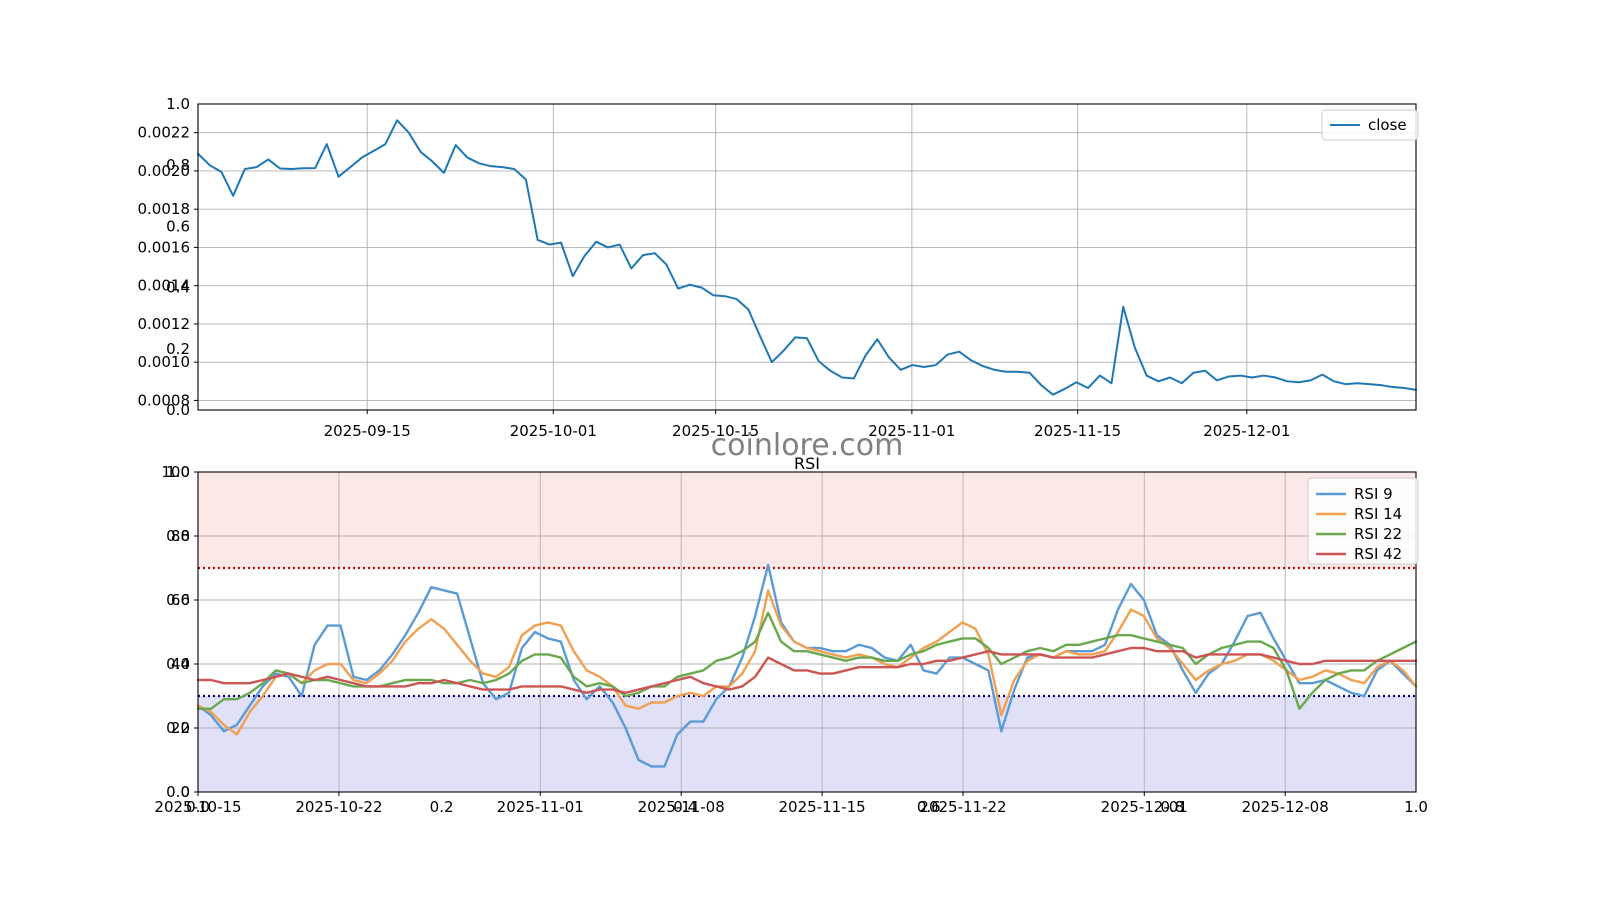 The image size is (1600, 900). Describe the element at coordinates (685, 807) in the screenshot. I see `rsi-x-tick-label-secondary: 0.4` at that location.